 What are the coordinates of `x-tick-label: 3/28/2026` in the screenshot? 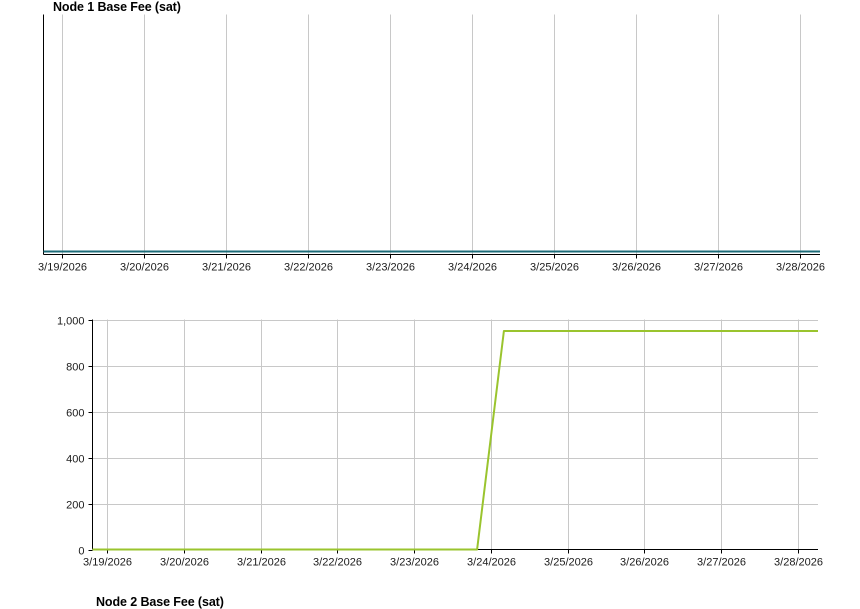 It's located at (800, 268).